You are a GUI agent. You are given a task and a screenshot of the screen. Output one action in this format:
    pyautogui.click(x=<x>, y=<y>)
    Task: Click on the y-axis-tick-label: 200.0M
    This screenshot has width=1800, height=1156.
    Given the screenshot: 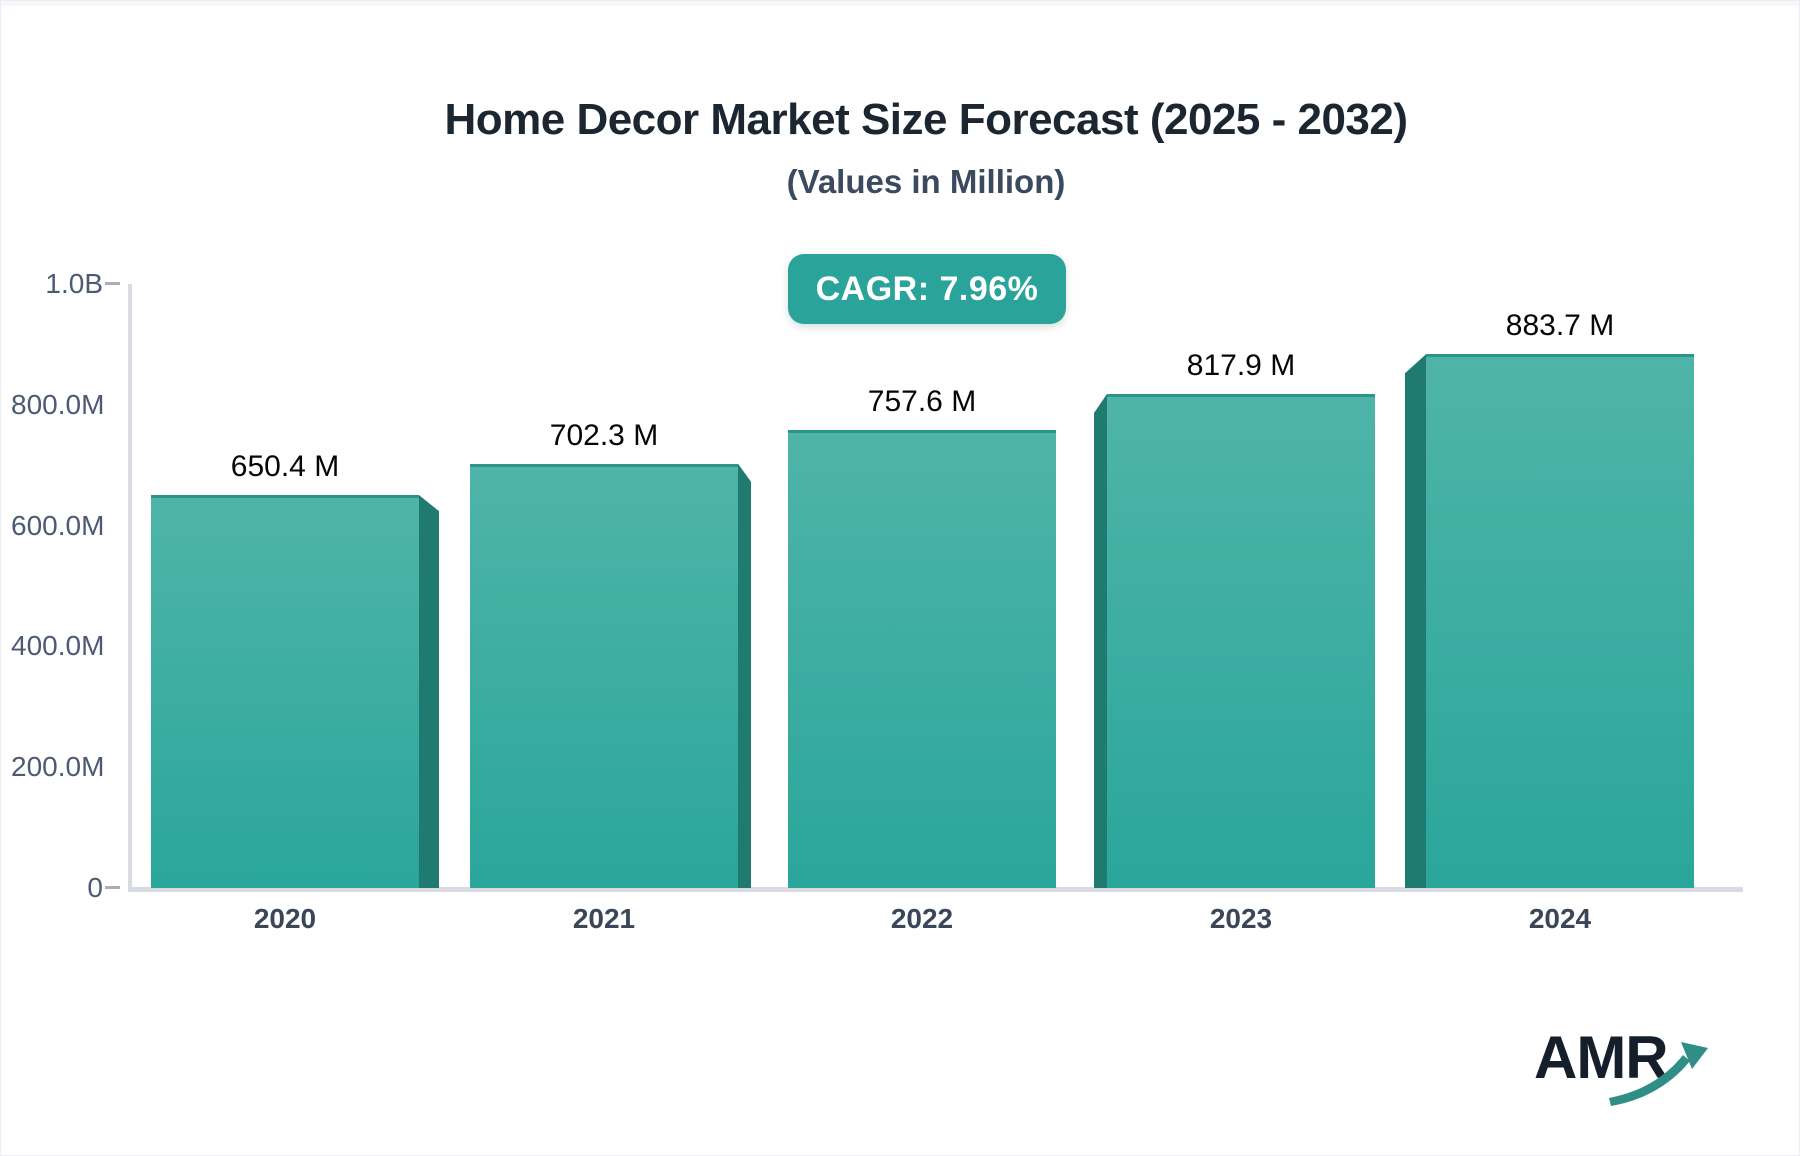 What is the action you would take?
    pyautogui.click(x=58, y=767)
    